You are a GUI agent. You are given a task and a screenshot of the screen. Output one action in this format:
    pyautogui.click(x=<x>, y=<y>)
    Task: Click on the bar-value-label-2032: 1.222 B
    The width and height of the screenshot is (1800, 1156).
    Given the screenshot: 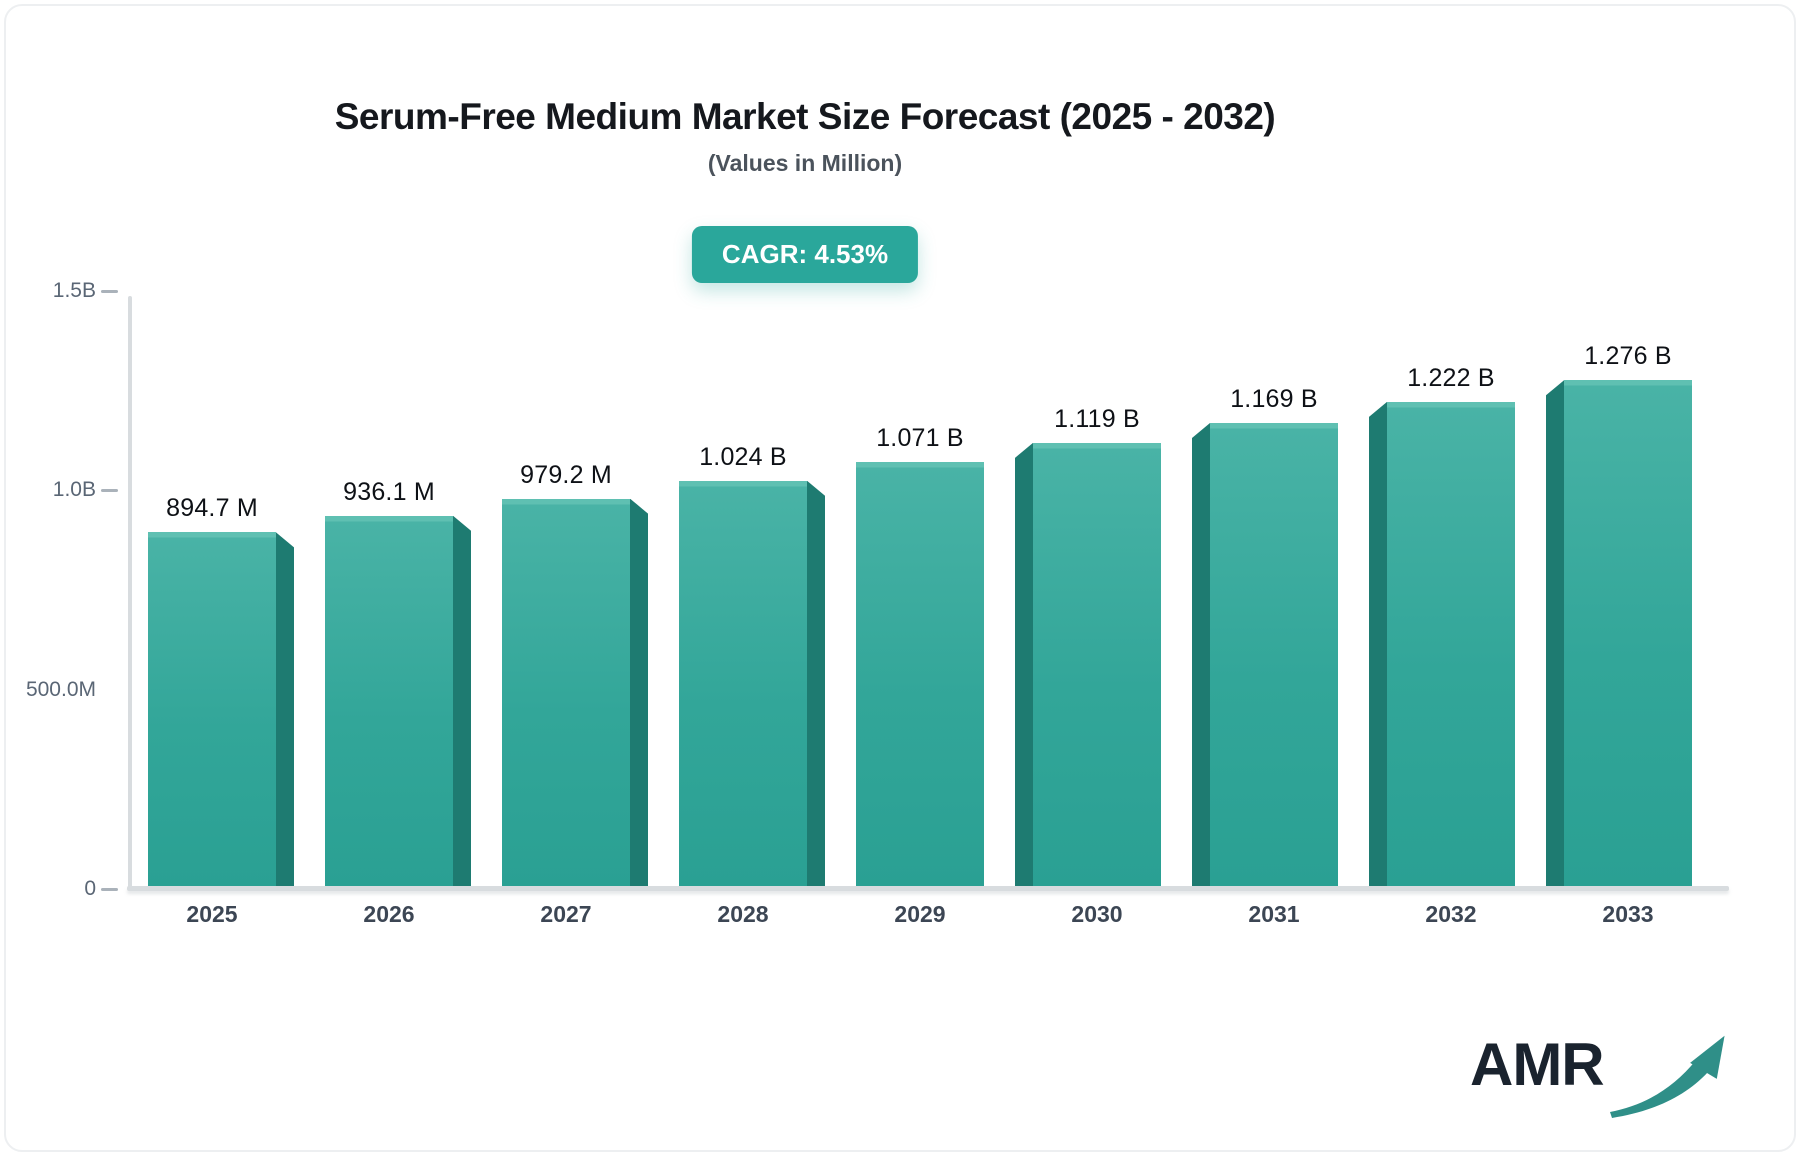 What is the action you would take?
    pyautogui.click(x=1451, y=377)
    